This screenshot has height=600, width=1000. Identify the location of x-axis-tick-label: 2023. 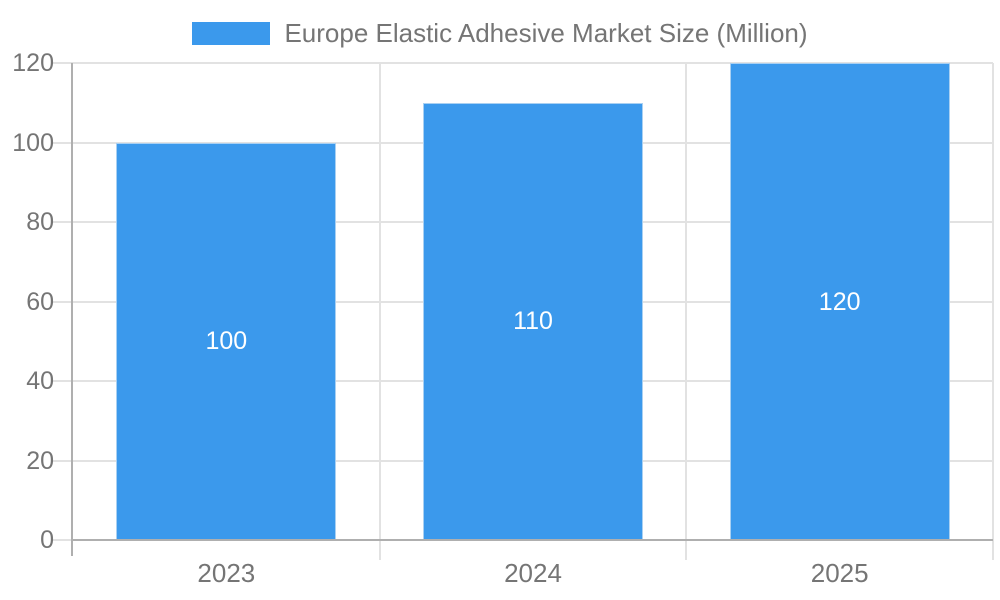
(226, 573).